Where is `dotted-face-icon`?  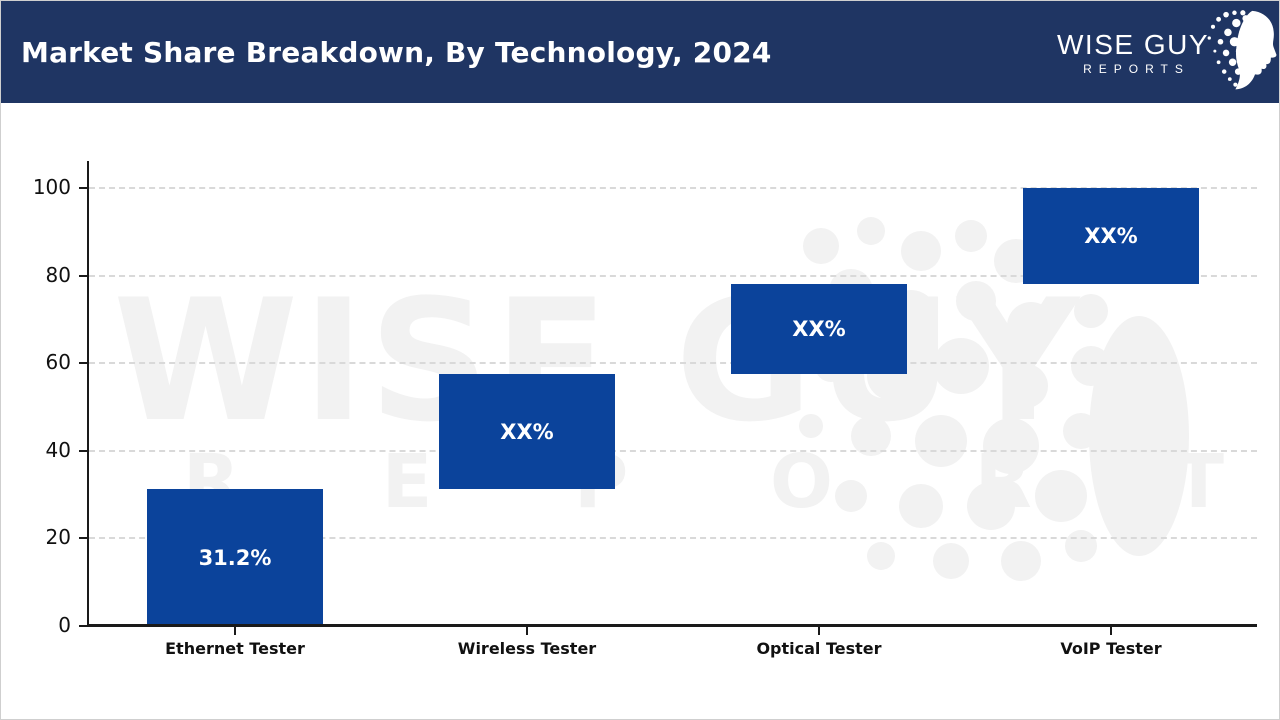 dotted-face-icon is located at coordinates (1242, 50).